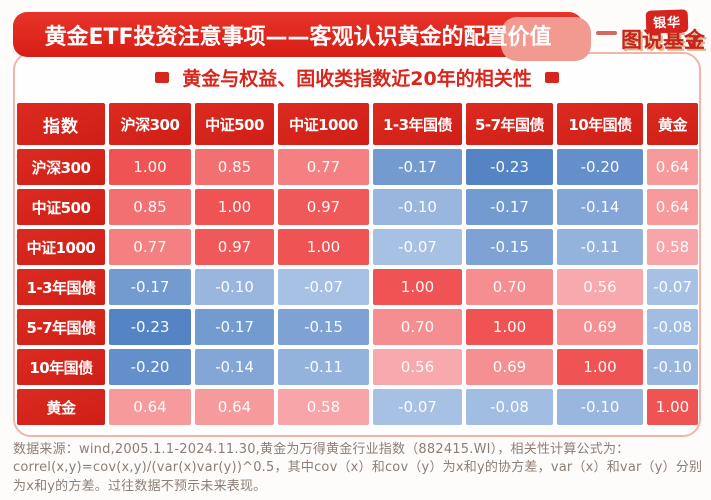 This screenshot has width=711, height=500. I want to click on column-header: 5-7年国债, so click(509, 124).